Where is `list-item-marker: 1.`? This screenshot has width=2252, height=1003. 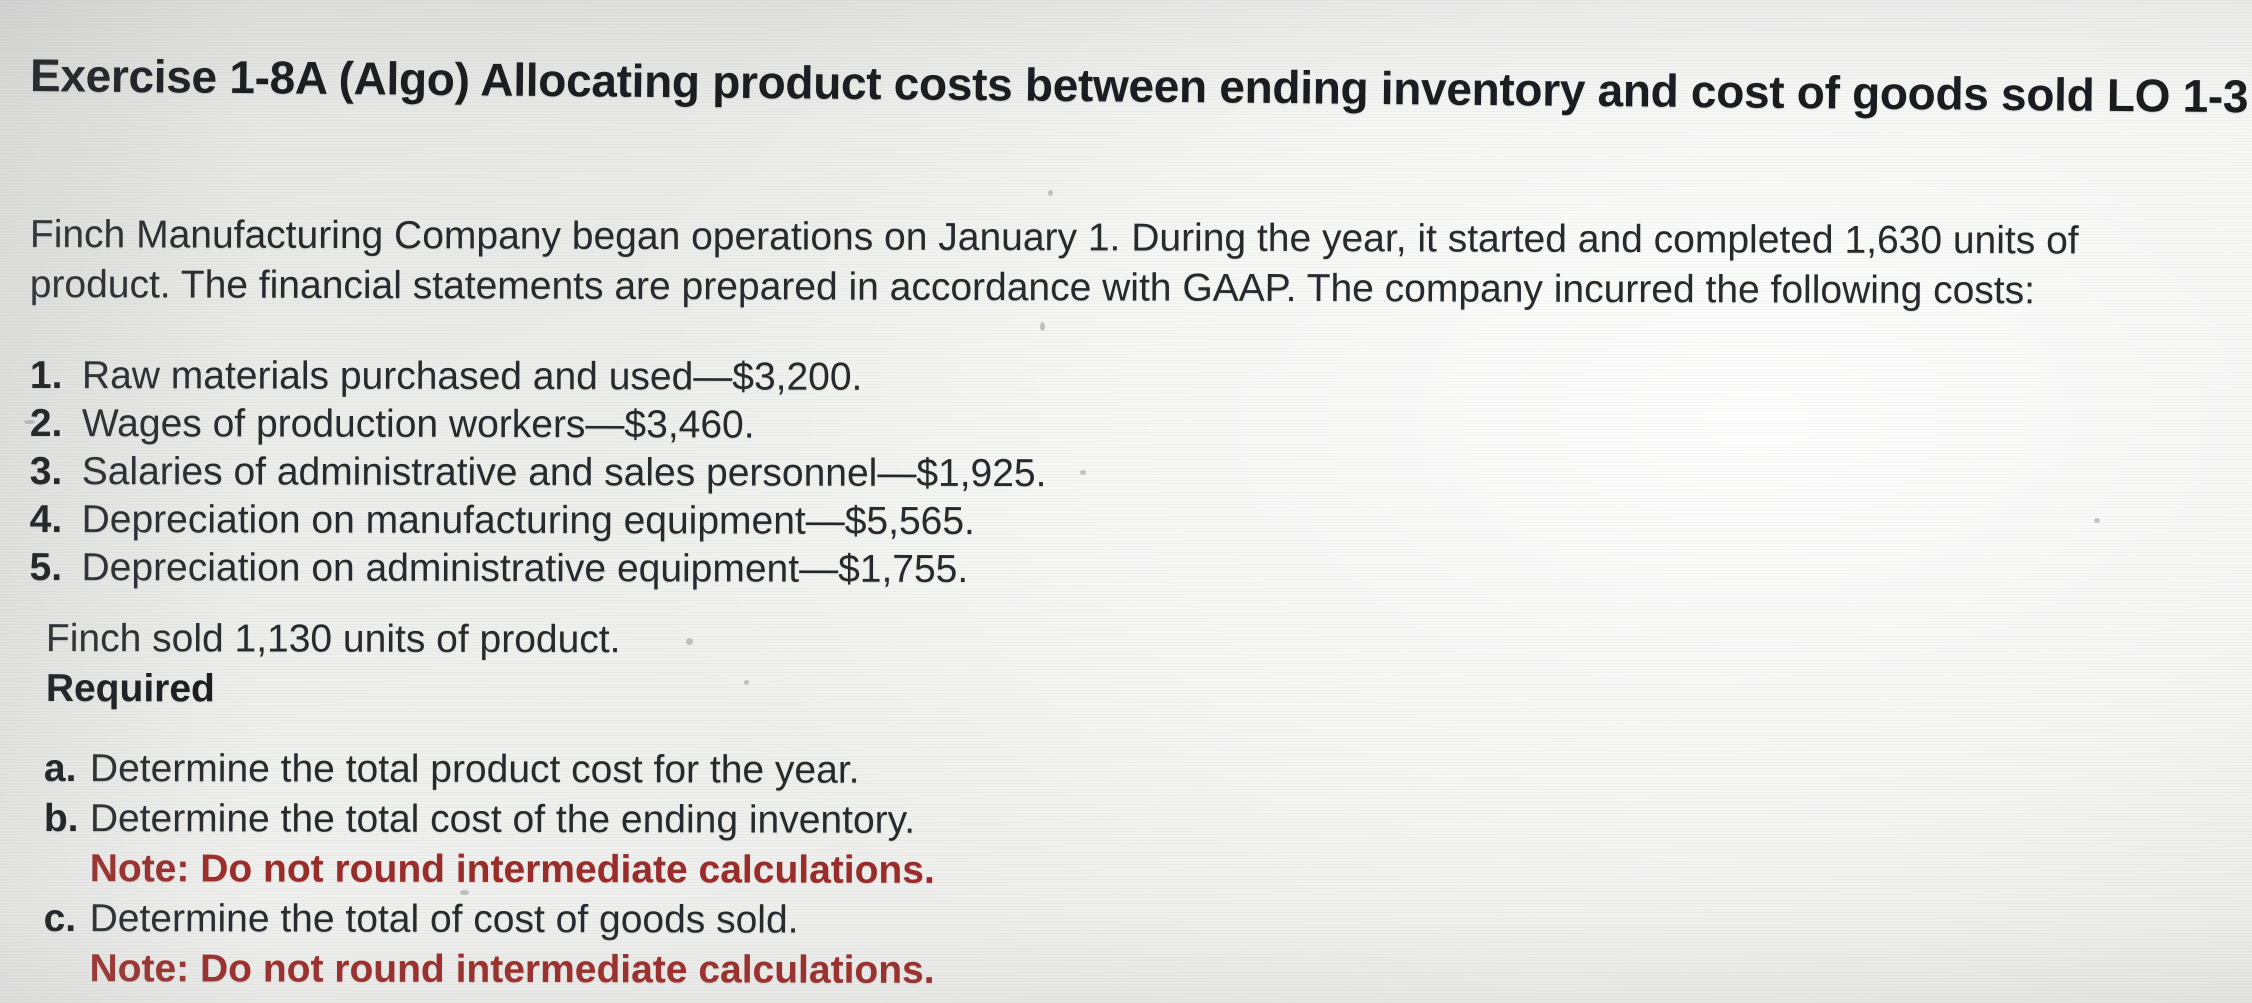
list-item-marker: 1. is located at coordinates (46, 376).